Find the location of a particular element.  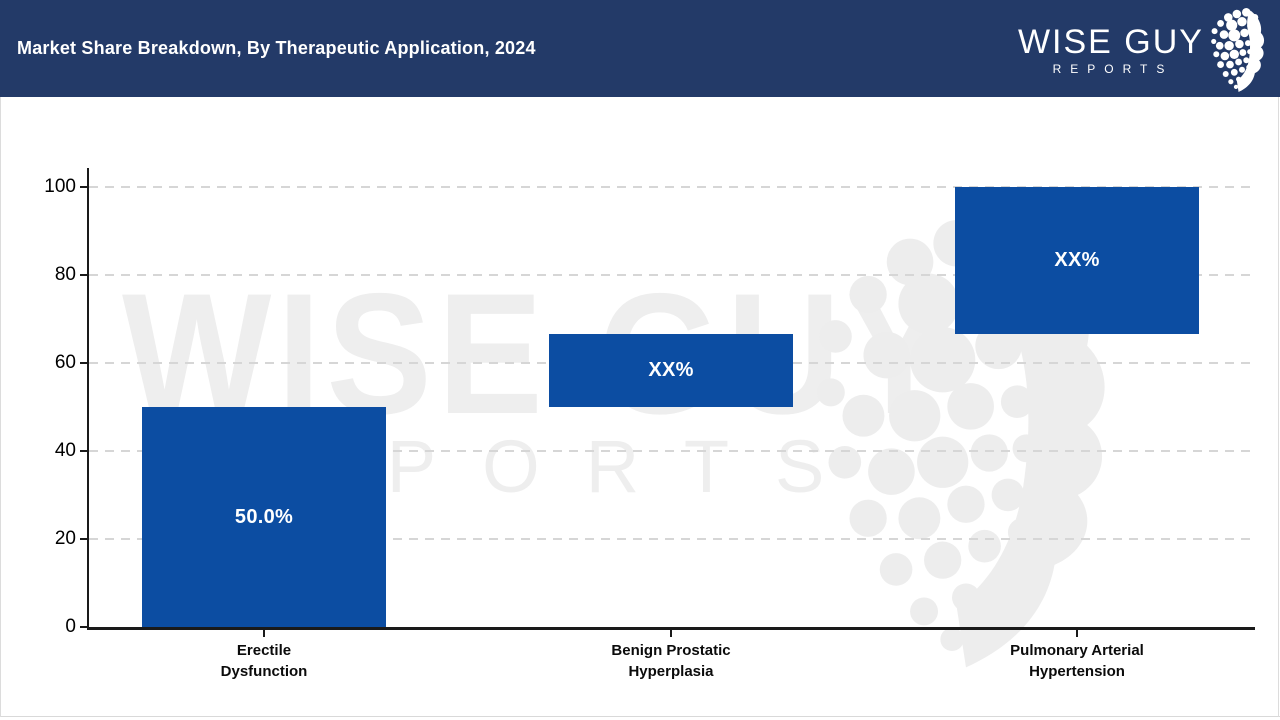

y-tick-label: 40 is located at coordinates (65, 450).